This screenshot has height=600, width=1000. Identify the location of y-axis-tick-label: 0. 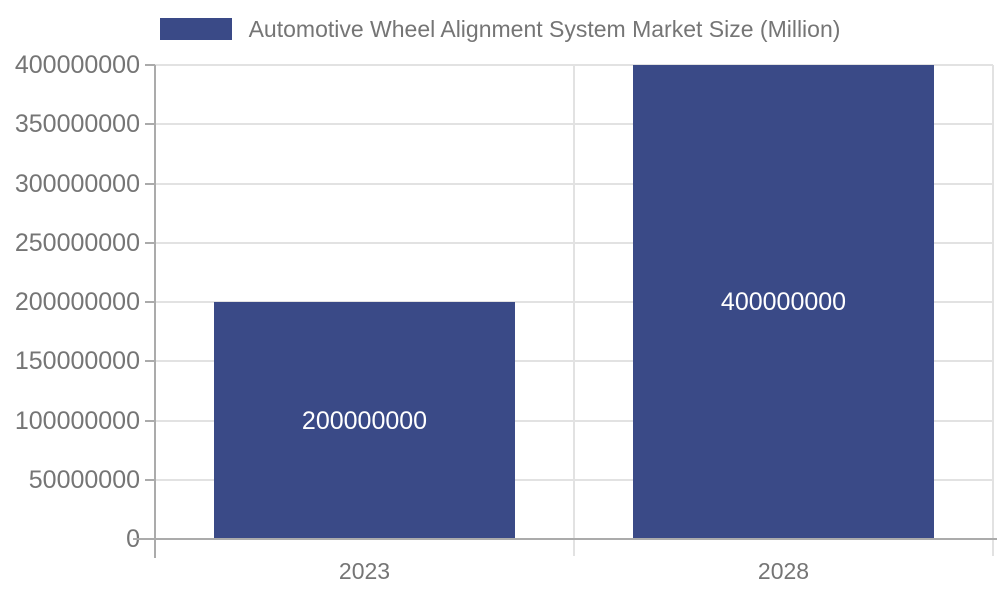
(70, 539).